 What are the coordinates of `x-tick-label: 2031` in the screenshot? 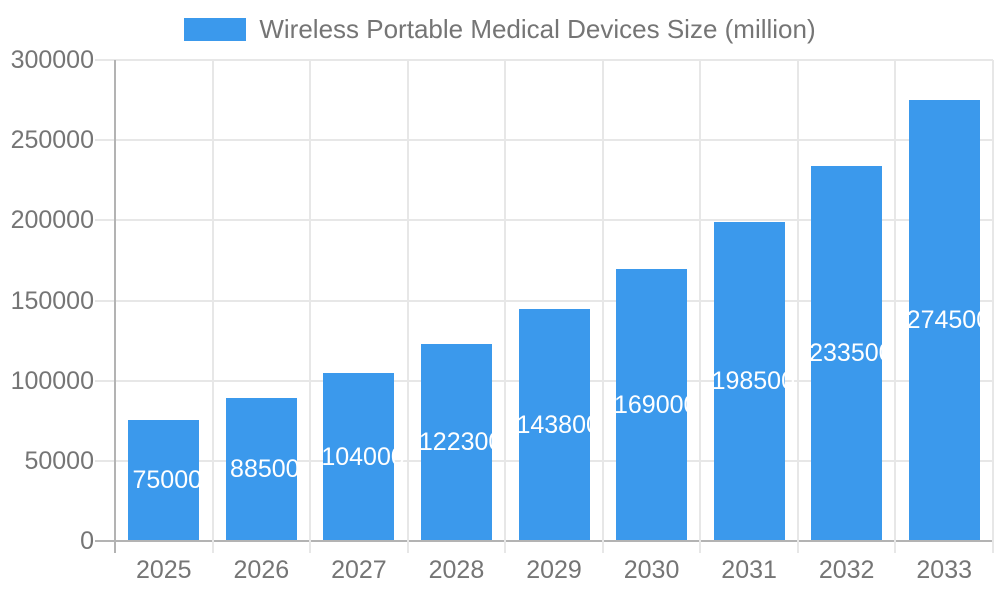 It's located at (749, 570).